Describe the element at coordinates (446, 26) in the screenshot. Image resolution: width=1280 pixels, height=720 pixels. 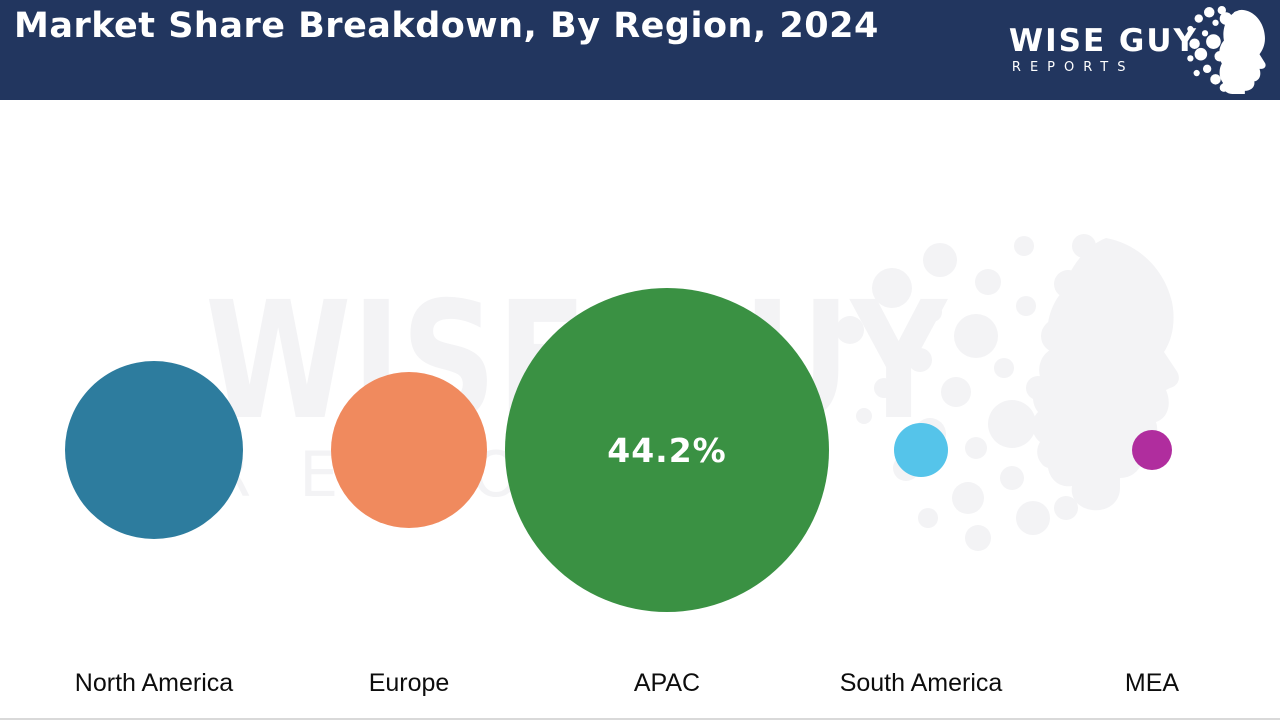
I see `page-title: Market Share Breakdown, By Region, 2024` at that location.